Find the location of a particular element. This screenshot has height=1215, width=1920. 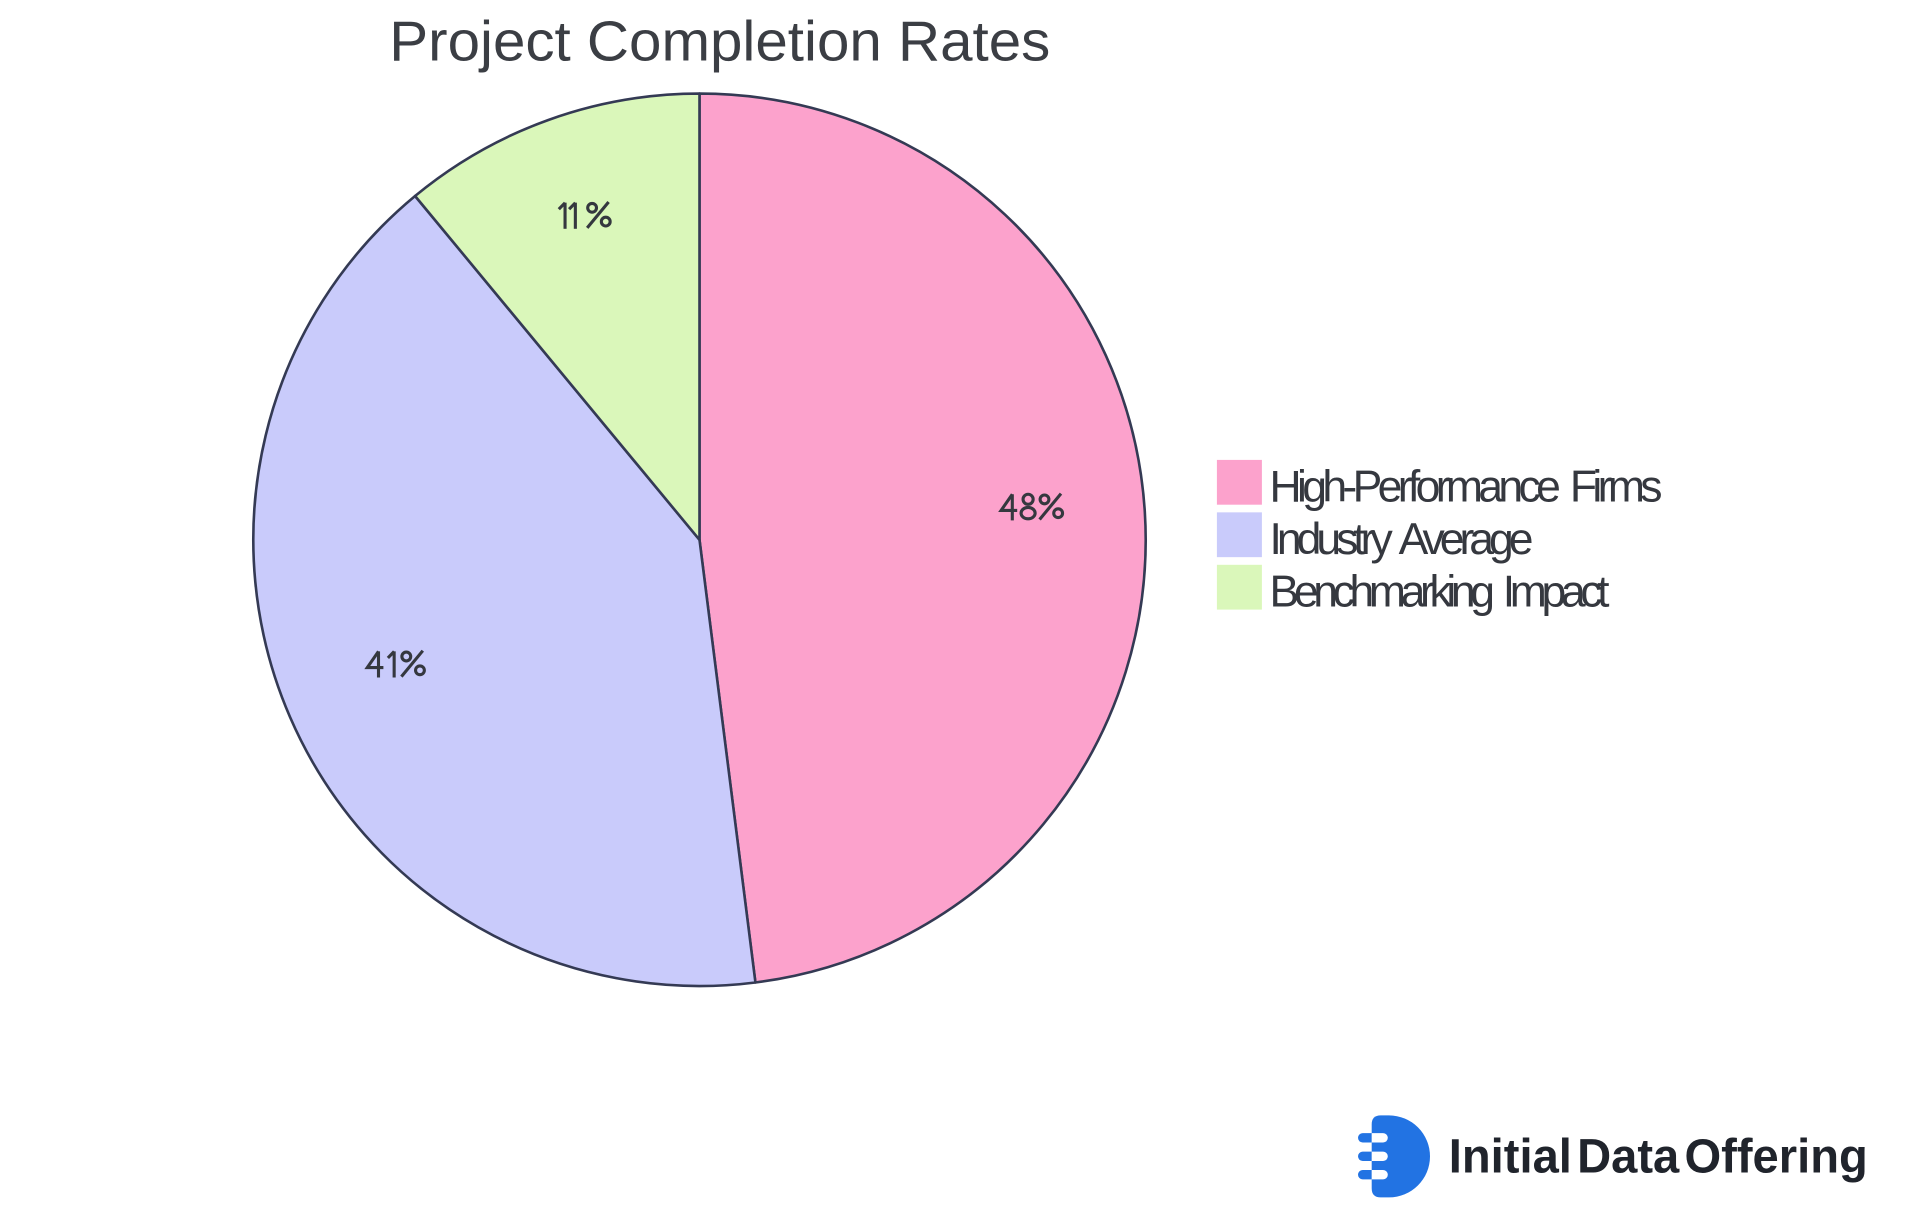

svg-text: Benchmarking Impact is located at coordinates (1440, 591).